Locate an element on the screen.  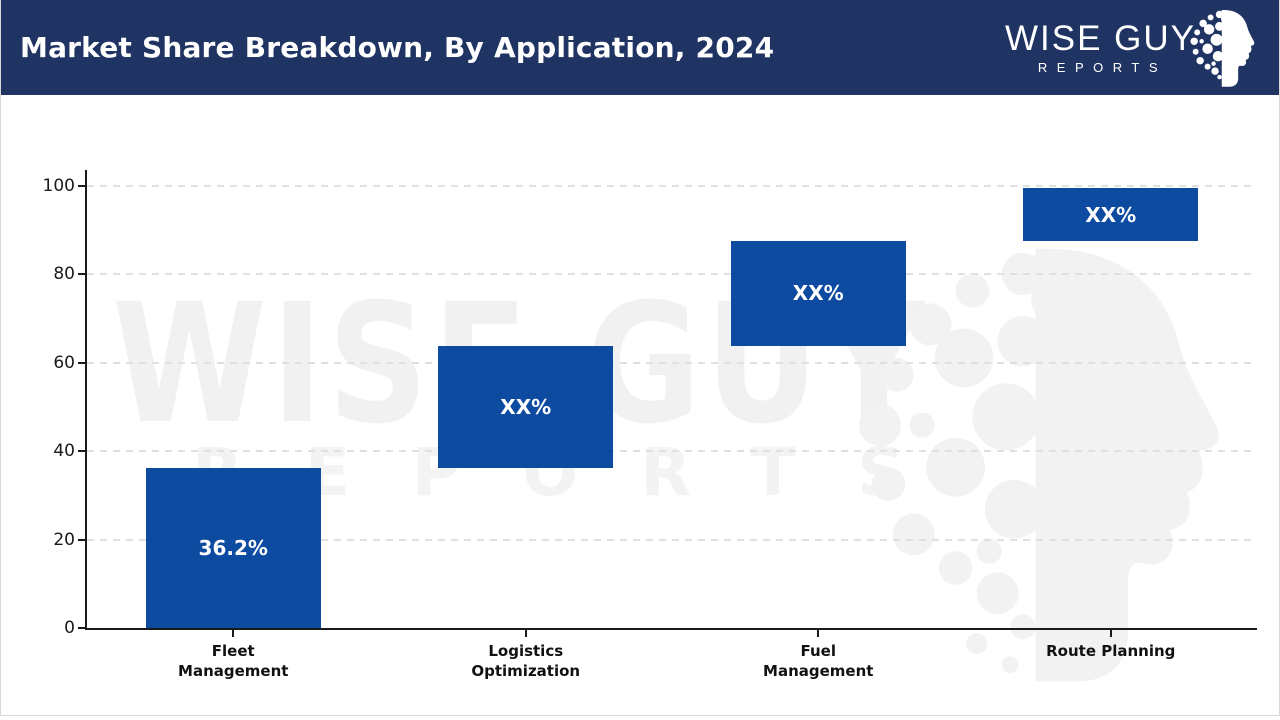
logo-dotted-head-icon is located at coordinates (1222, 48).